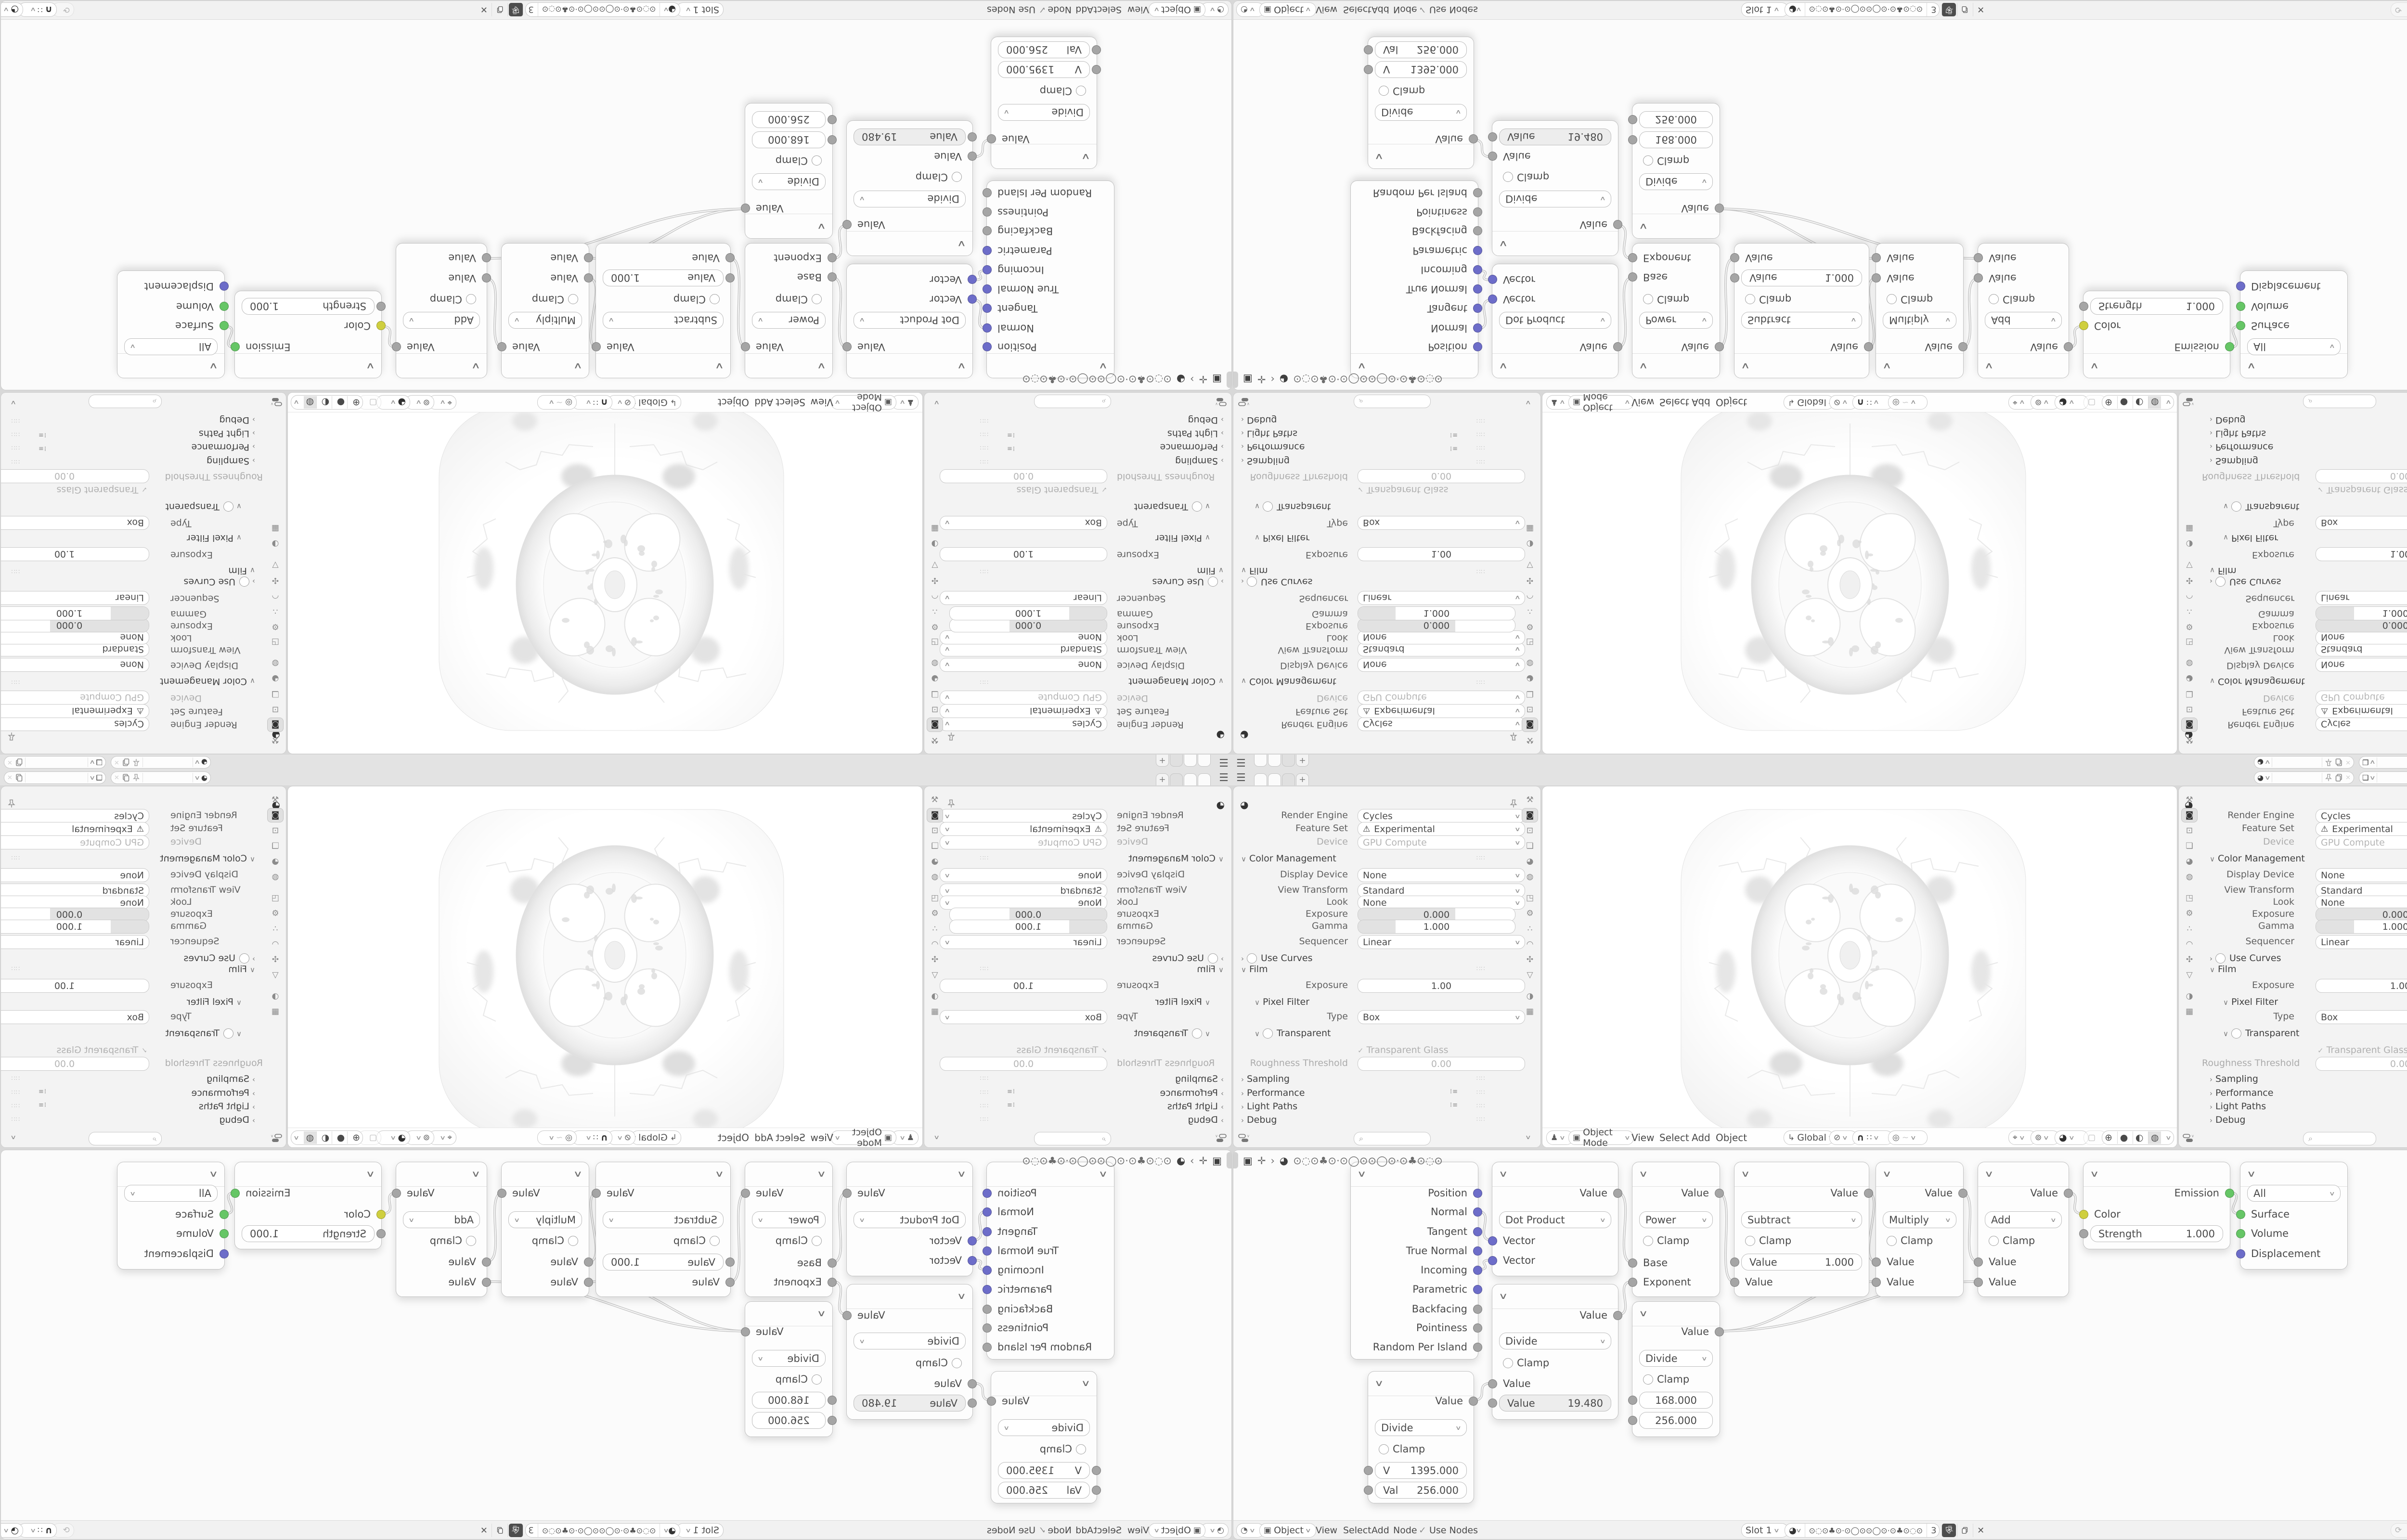 The image size is (2407, 1540). What do you see at coordinates (935, 975) in the screenshot?
I see `properties-tab-object-data: ▽` at bounding box center [935, 975].